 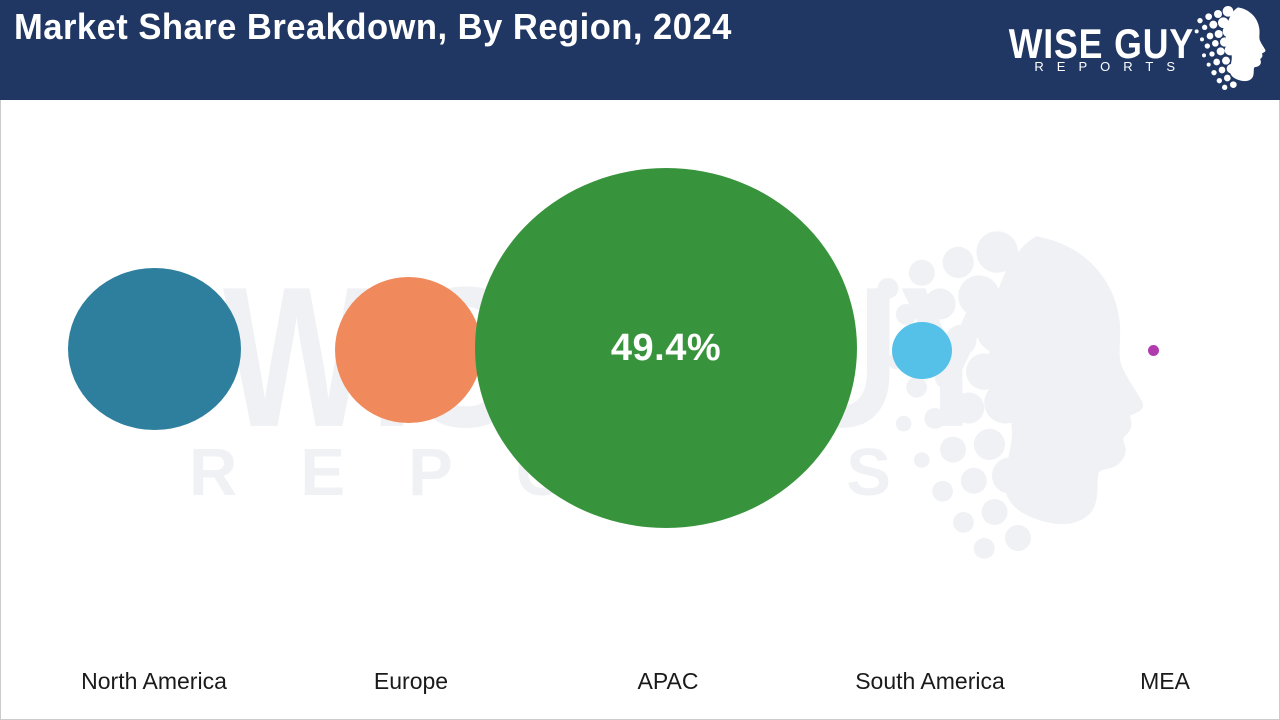 What do you see at coordinates (1230, 48) in the screenshot?
I see `wiseguy-head-icon` at bounding box center [1230, 48].